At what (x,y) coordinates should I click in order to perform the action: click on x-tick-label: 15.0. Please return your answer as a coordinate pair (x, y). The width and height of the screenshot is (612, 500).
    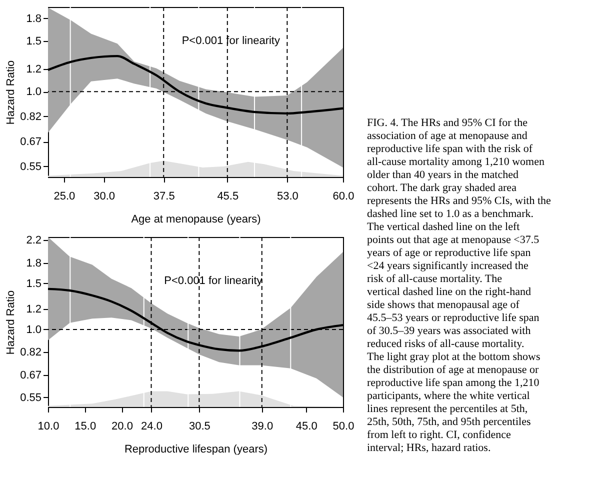
    Looking at the image, I should click on (85, 426).